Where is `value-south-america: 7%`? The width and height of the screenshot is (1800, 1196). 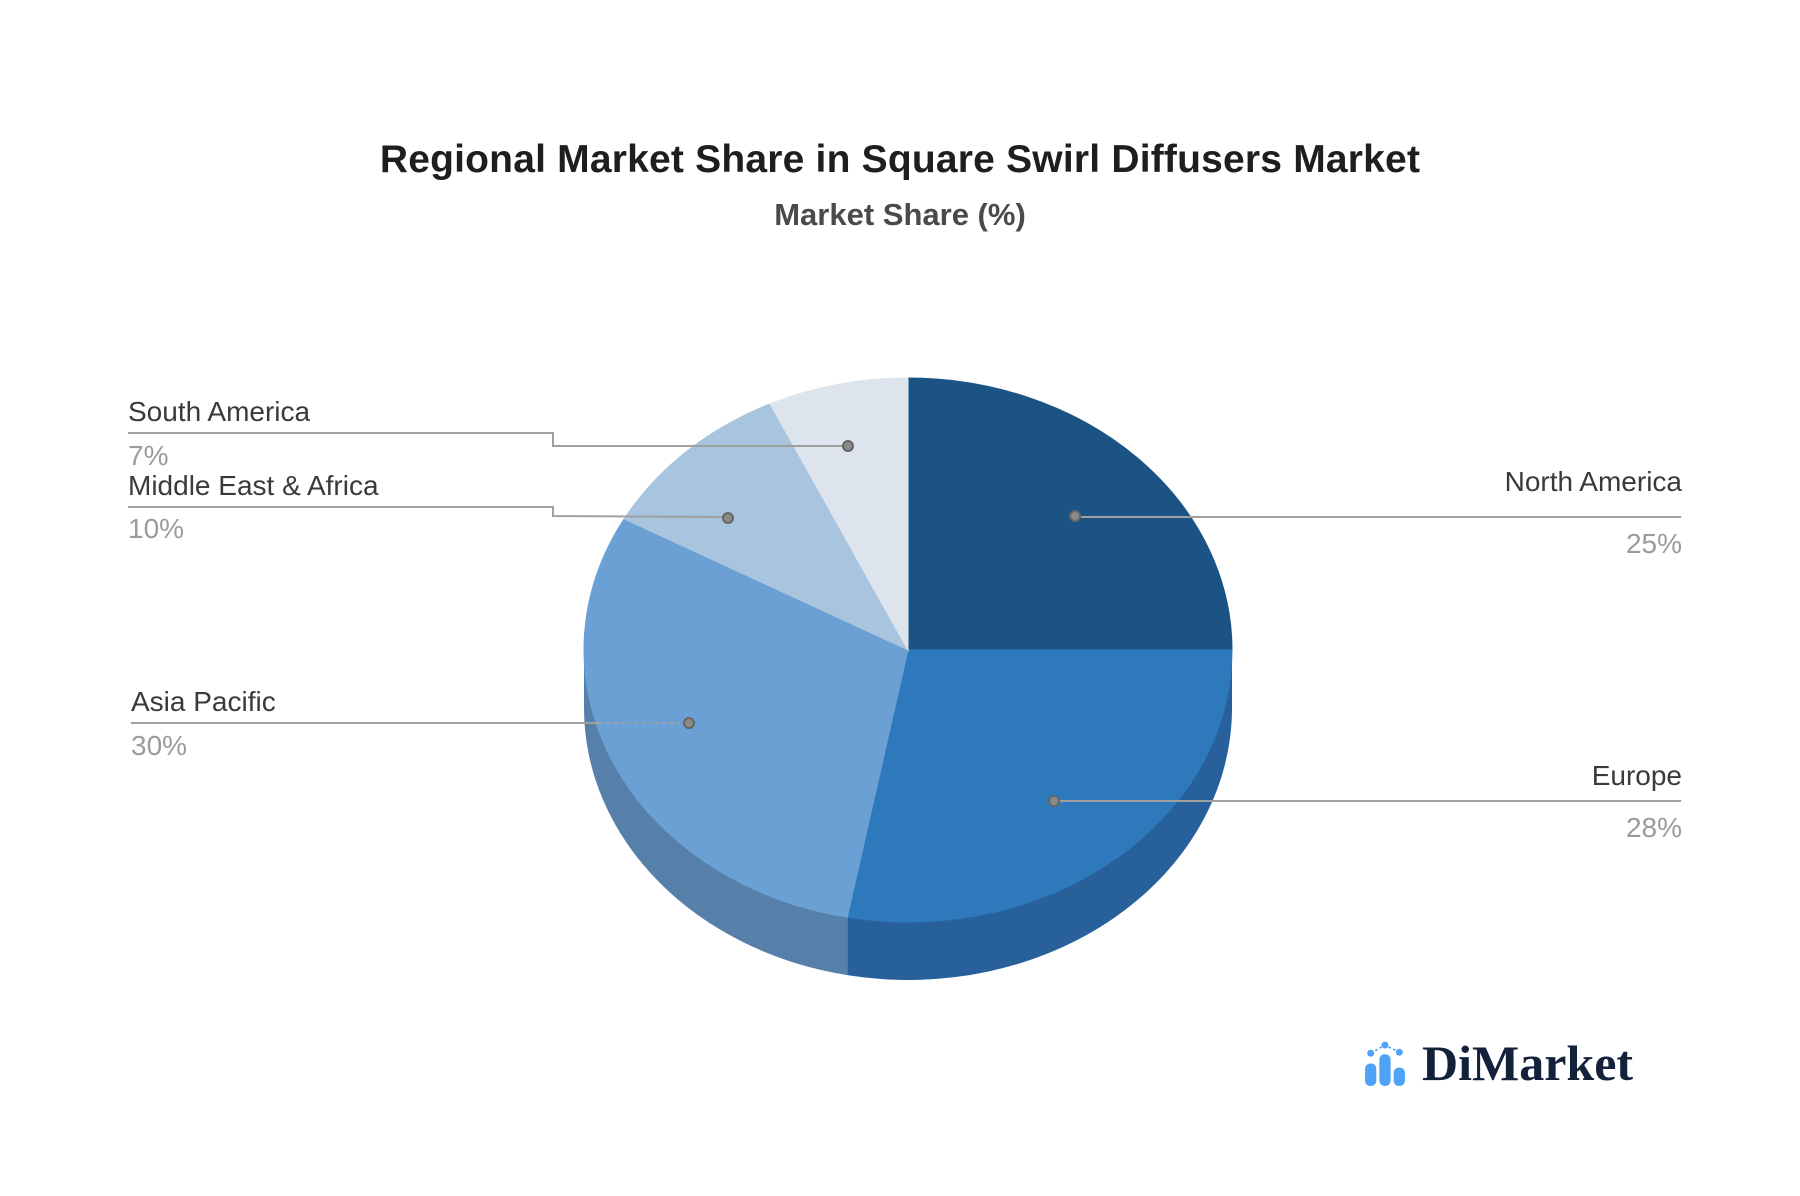 value-south-america: 7% is located at coordinates (148, 455).